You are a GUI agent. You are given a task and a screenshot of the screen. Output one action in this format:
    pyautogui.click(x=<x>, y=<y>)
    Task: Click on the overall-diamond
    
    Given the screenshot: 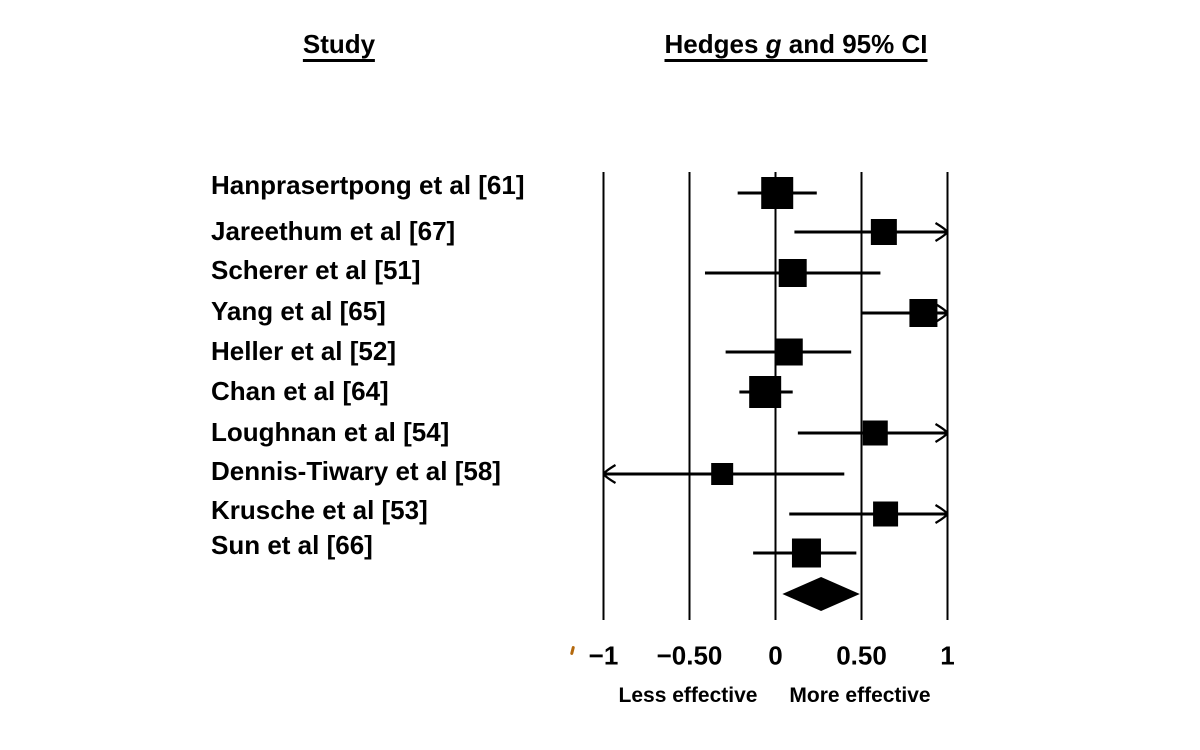 What is the action you would take?
    pyautogui.click(x=821, y=594)
    